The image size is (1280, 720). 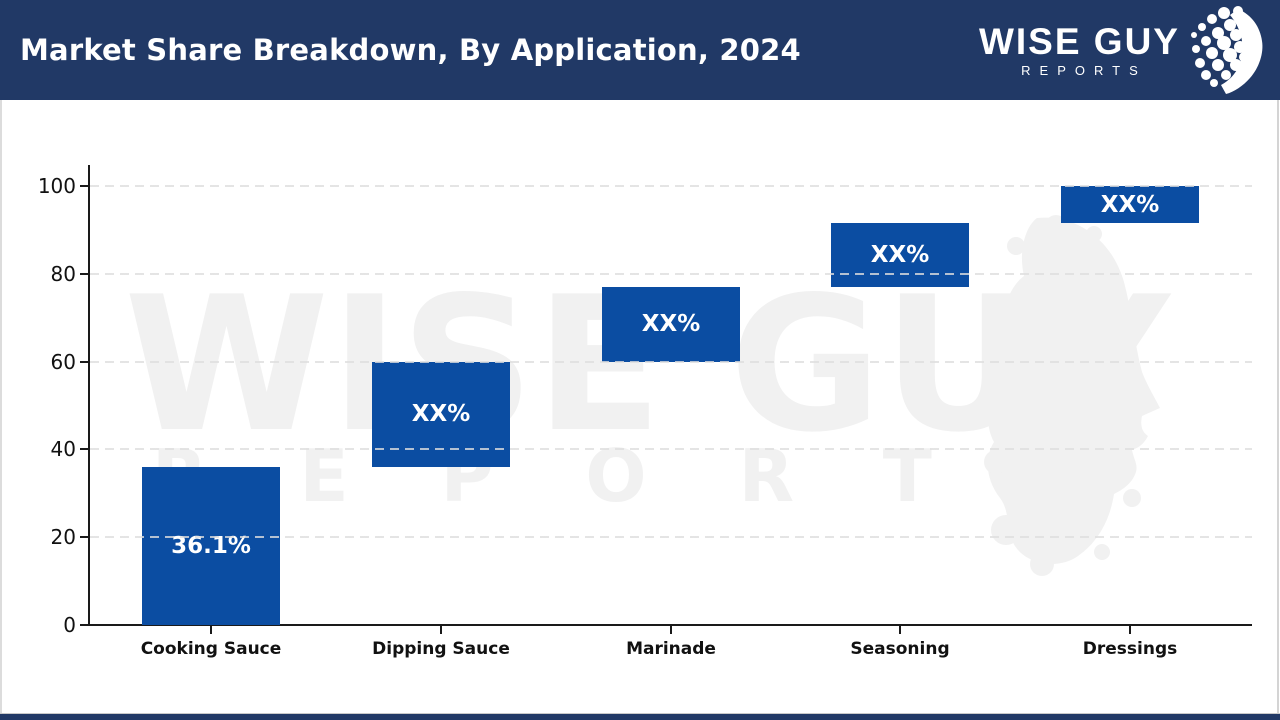 What do you see at coordinates (660, 476) in the screenshot?
I see `watermark-reports-text: REPORTS` at bounding box center [660, 476].